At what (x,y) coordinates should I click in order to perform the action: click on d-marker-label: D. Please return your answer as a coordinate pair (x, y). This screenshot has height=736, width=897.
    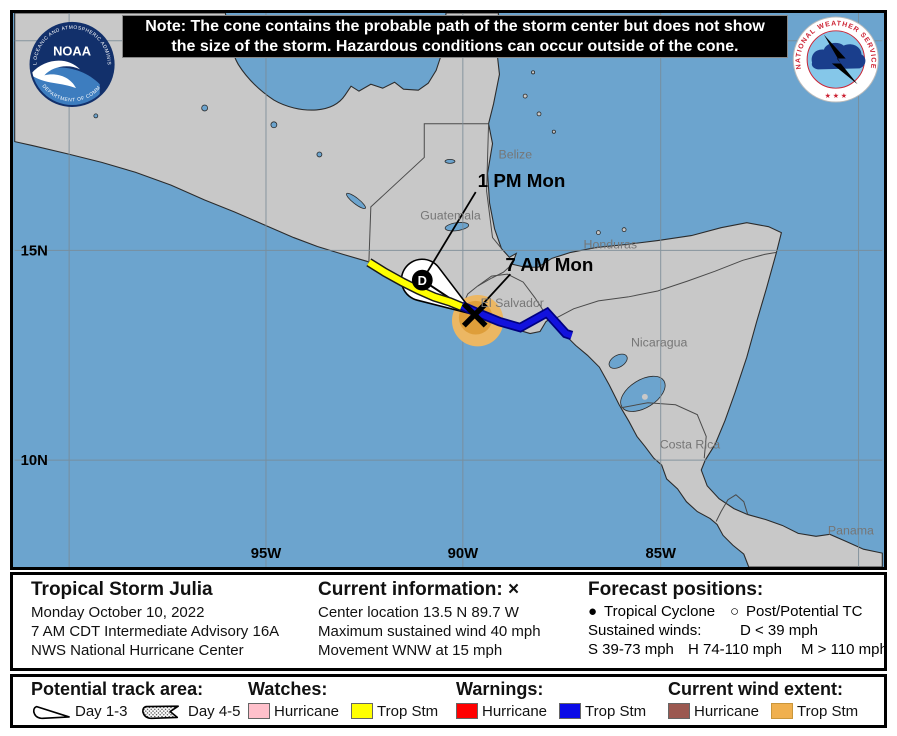
    Looking at the image, I should click on (422, 280).